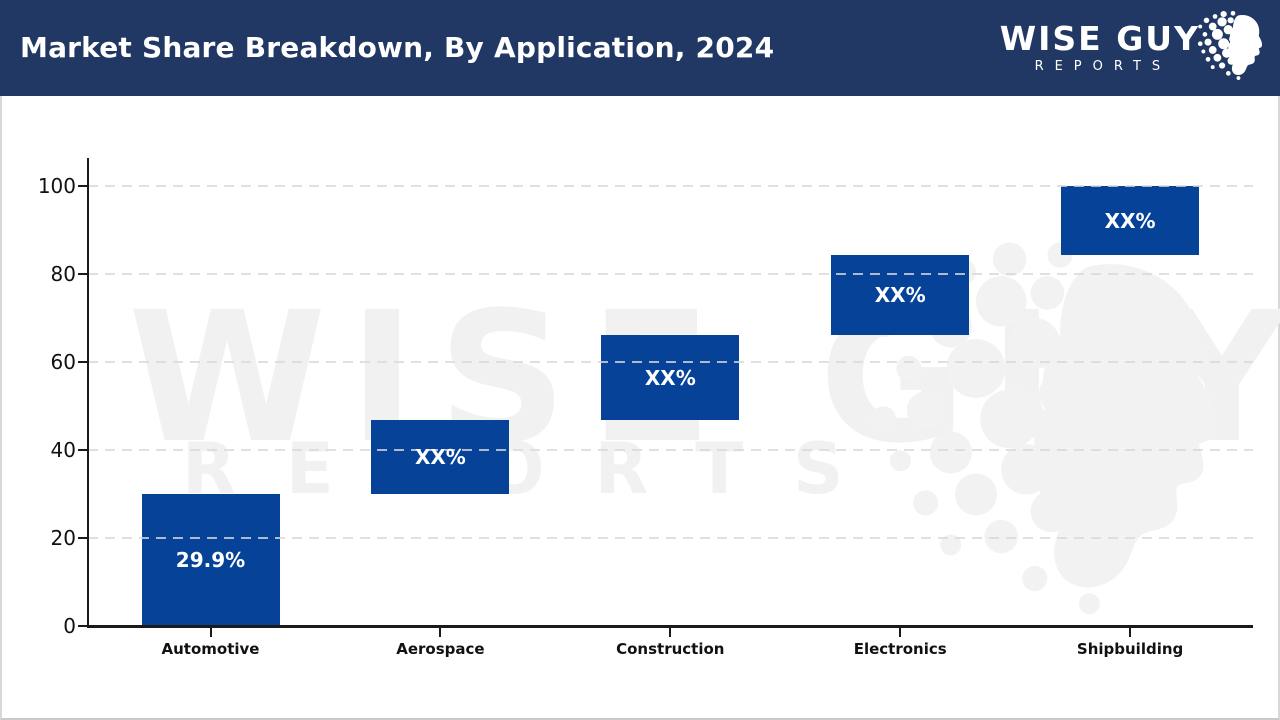 The height and width of the screenshot is (720, 1280). What do you see at coordinates (63, 538) in the screenshot?
I see `y-tick-label: 20` at bounding box center [63, 538].